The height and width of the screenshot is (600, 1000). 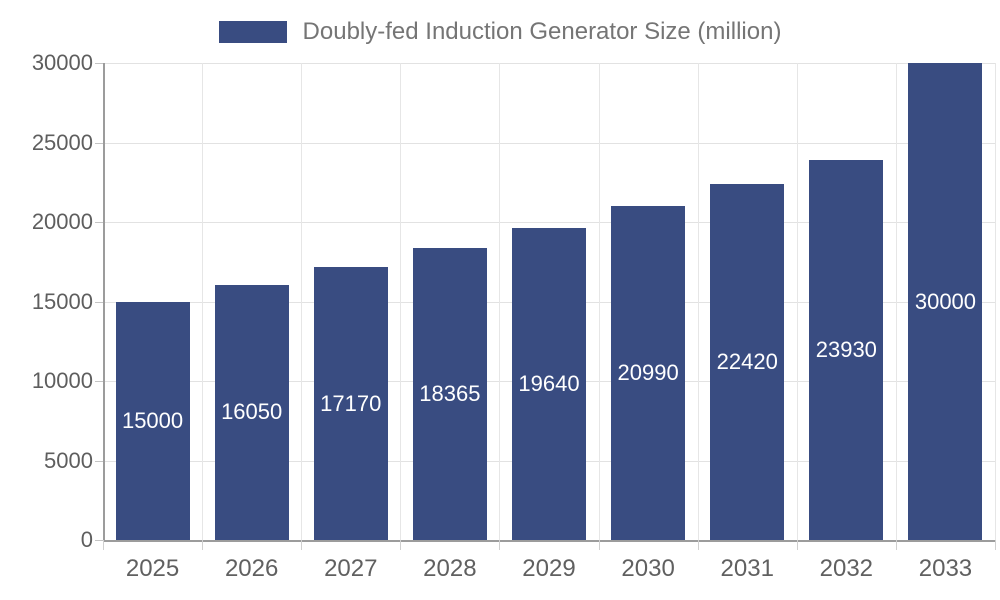 I want to click on bar-value-label: 22420, so click(x=747, y=361).